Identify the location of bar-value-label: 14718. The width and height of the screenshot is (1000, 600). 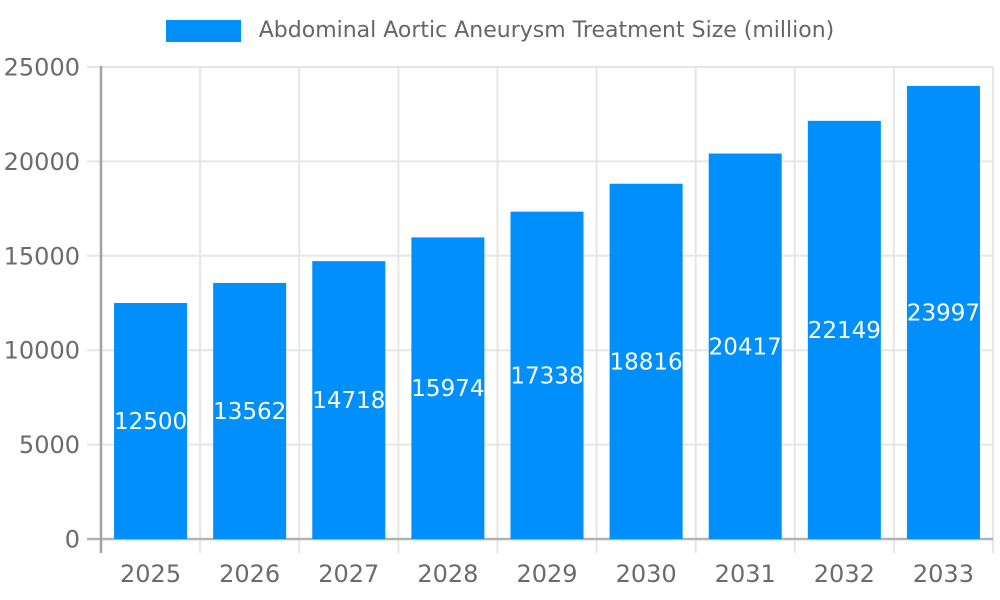
(348, 401).